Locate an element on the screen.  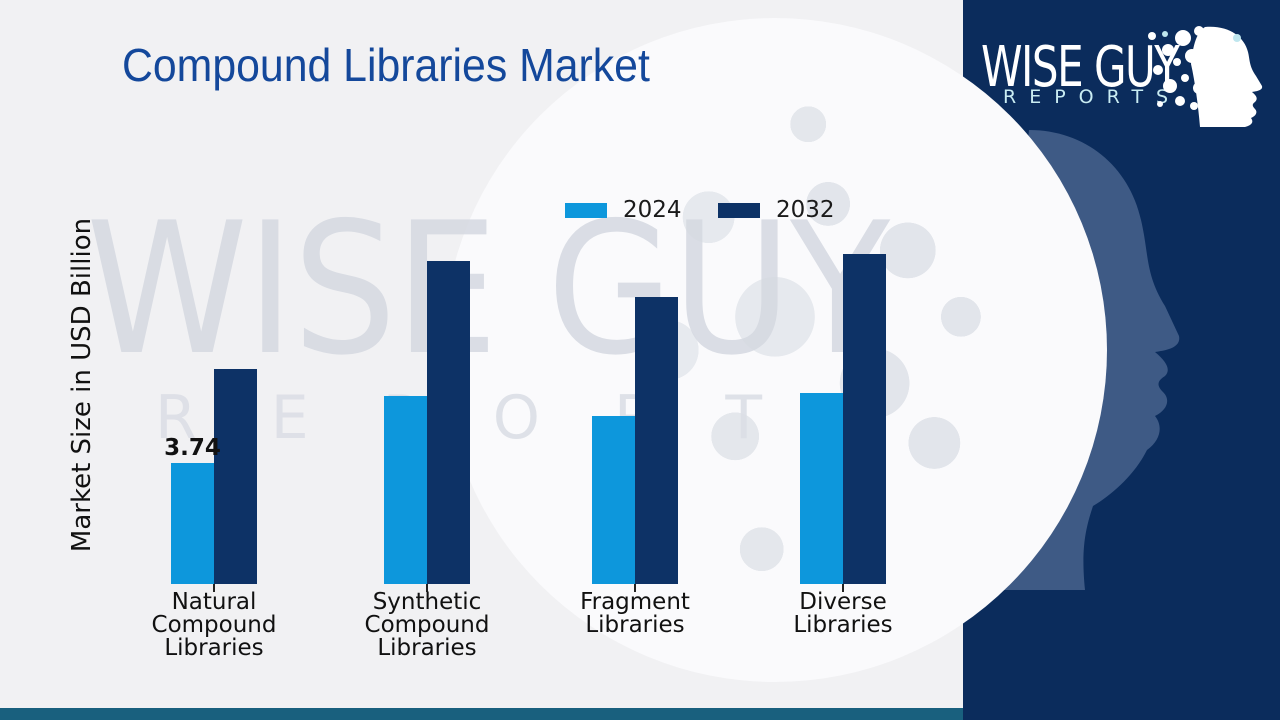
bar-2024-synthetic-compound-libraries is located at coordinates (405, 490).